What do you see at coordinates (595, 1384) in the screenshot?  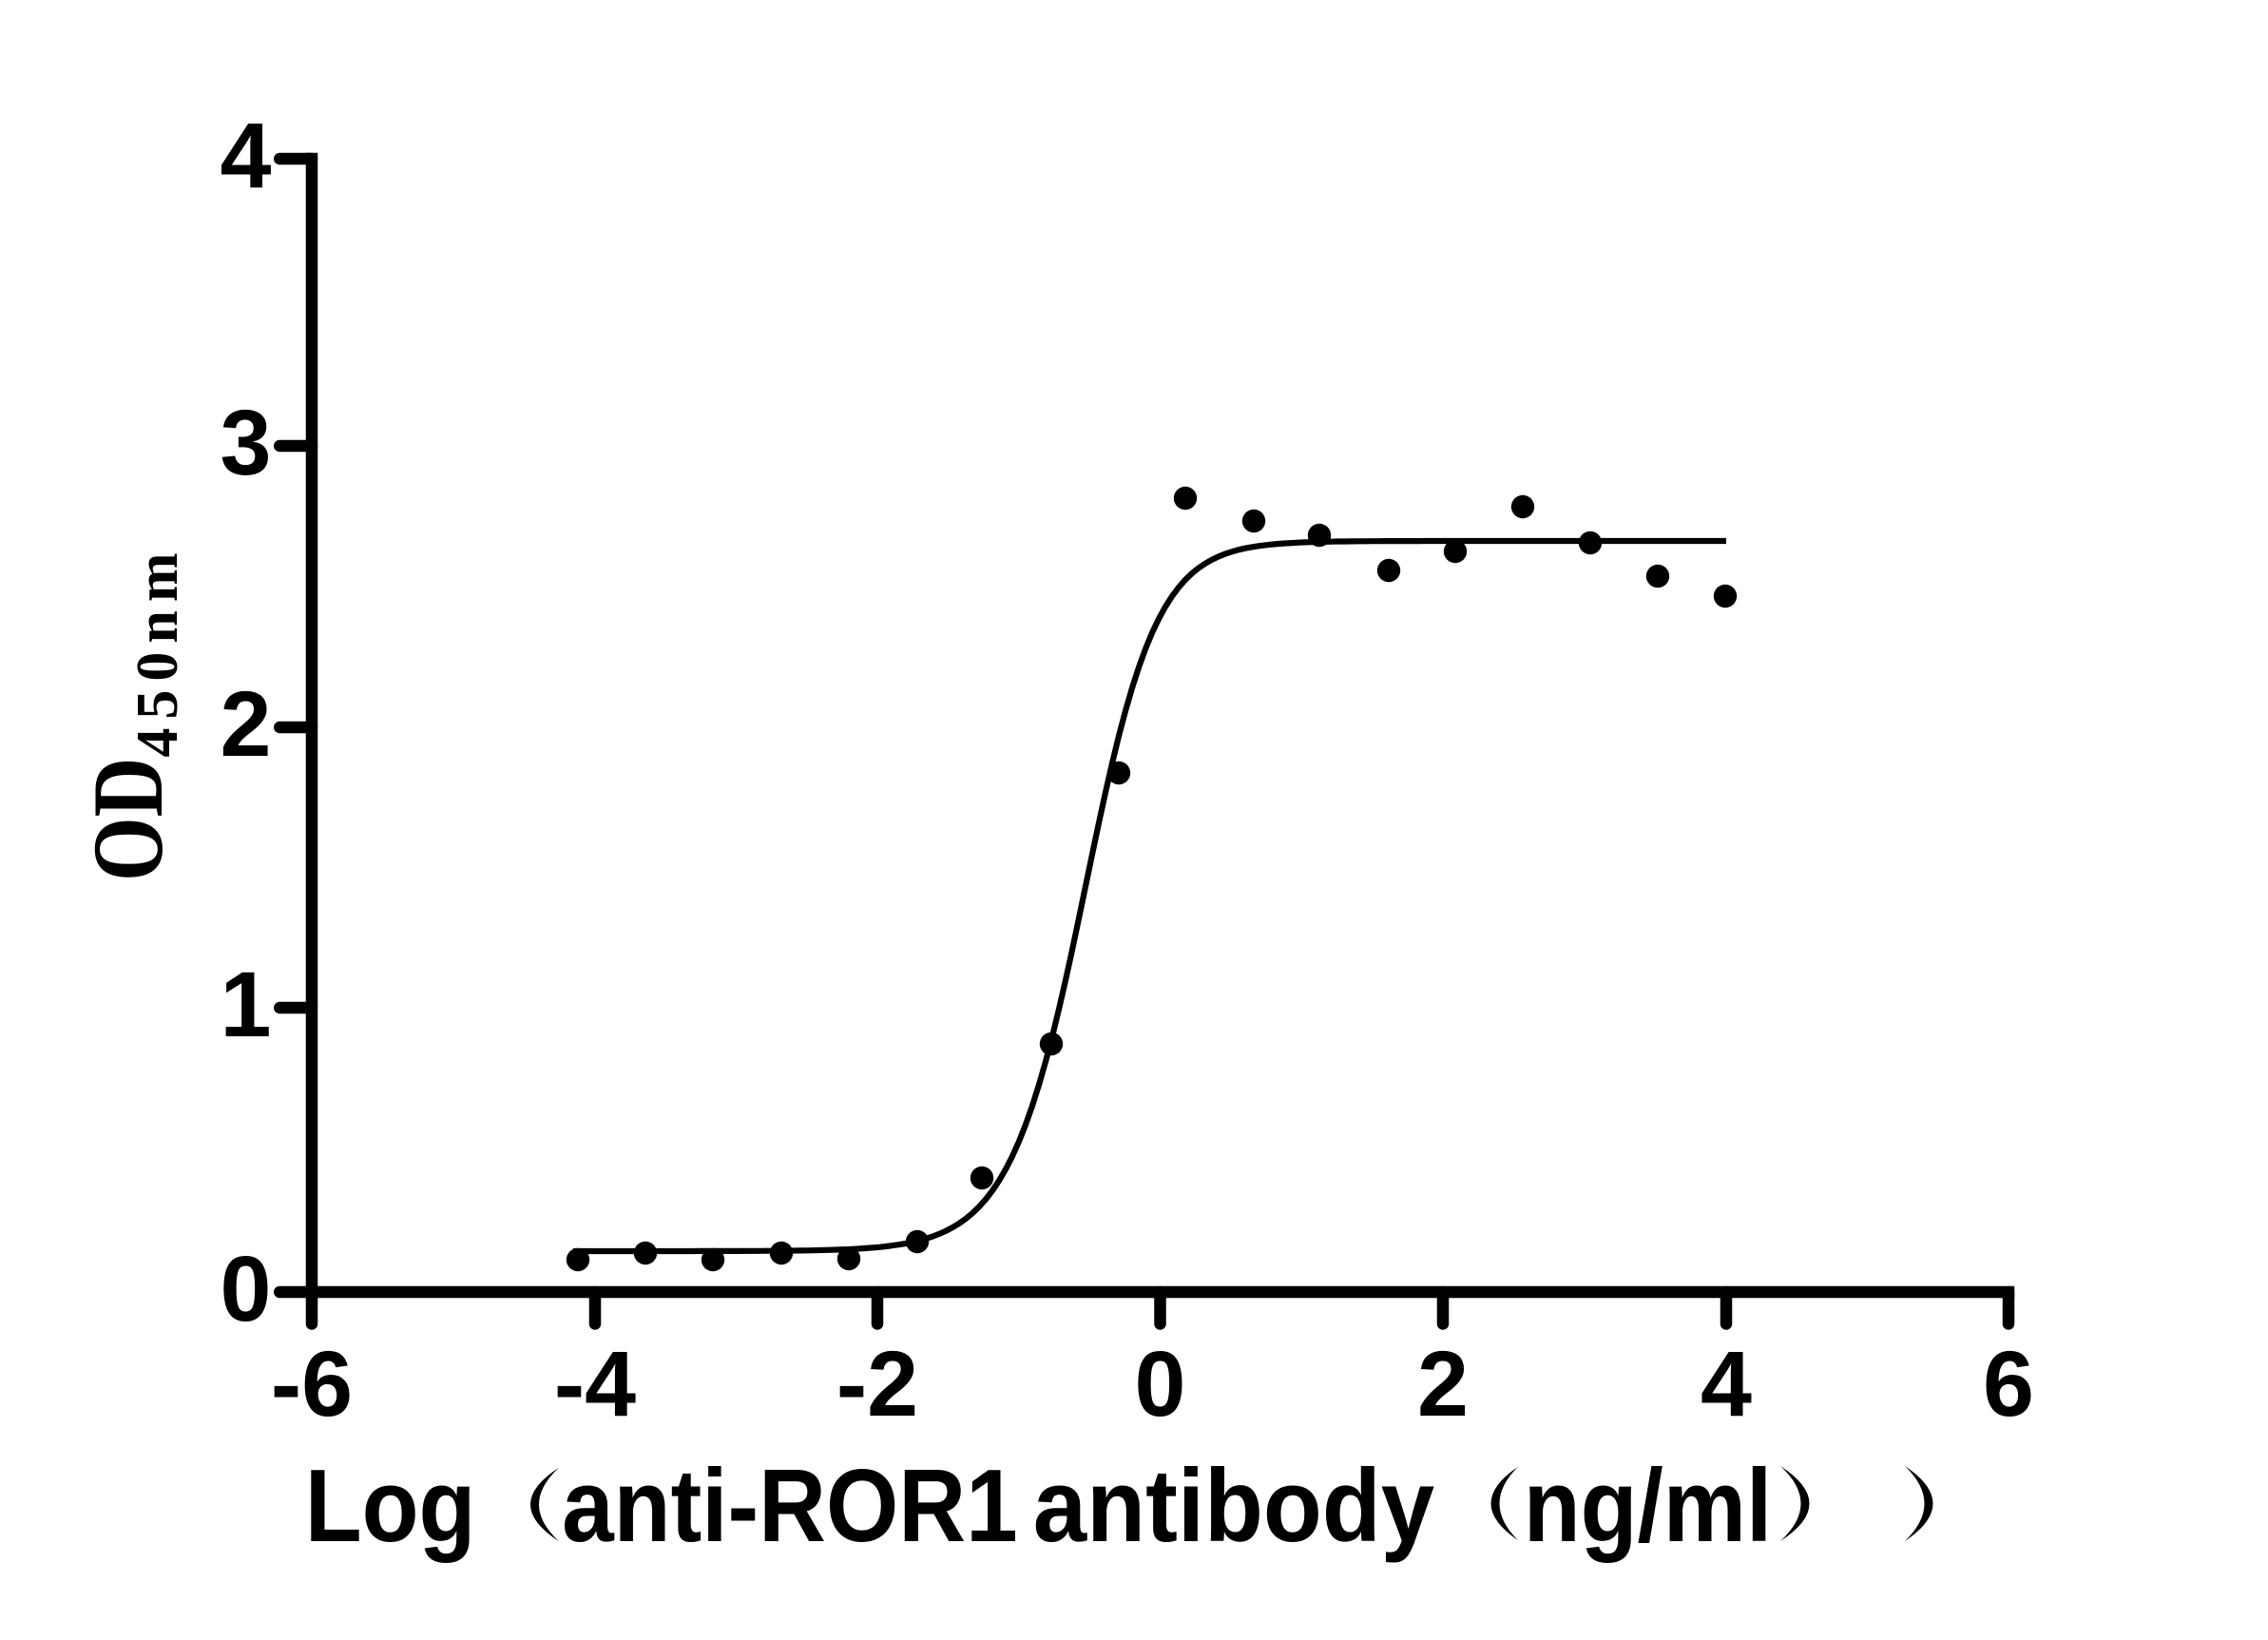 I see `svg-text: -4` at bounding box center [595, 1384].